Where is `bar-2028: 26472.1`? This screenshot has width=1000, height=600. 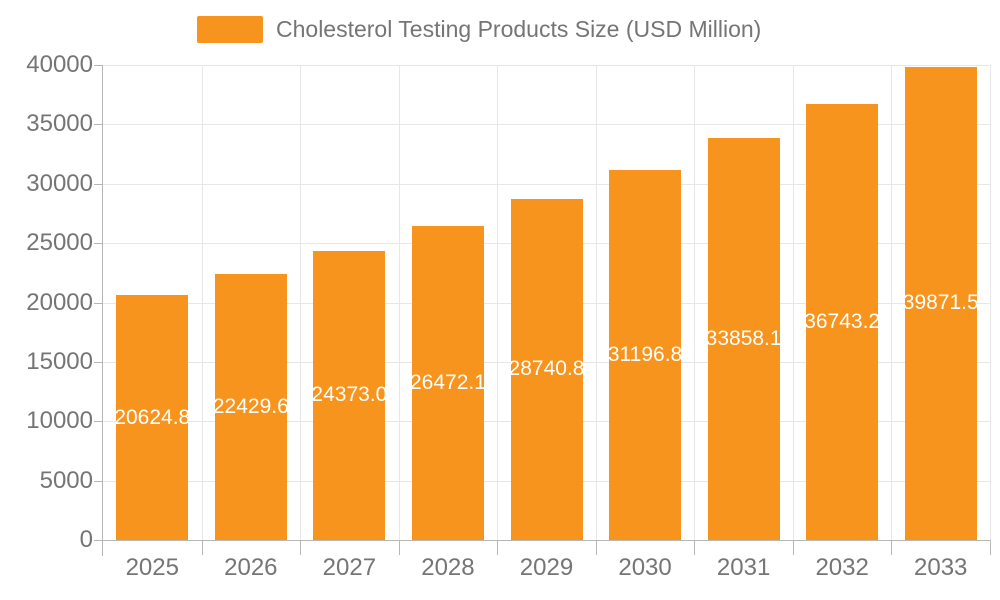 bar-2028: 26472.1 is located at coordinates (447, 382).